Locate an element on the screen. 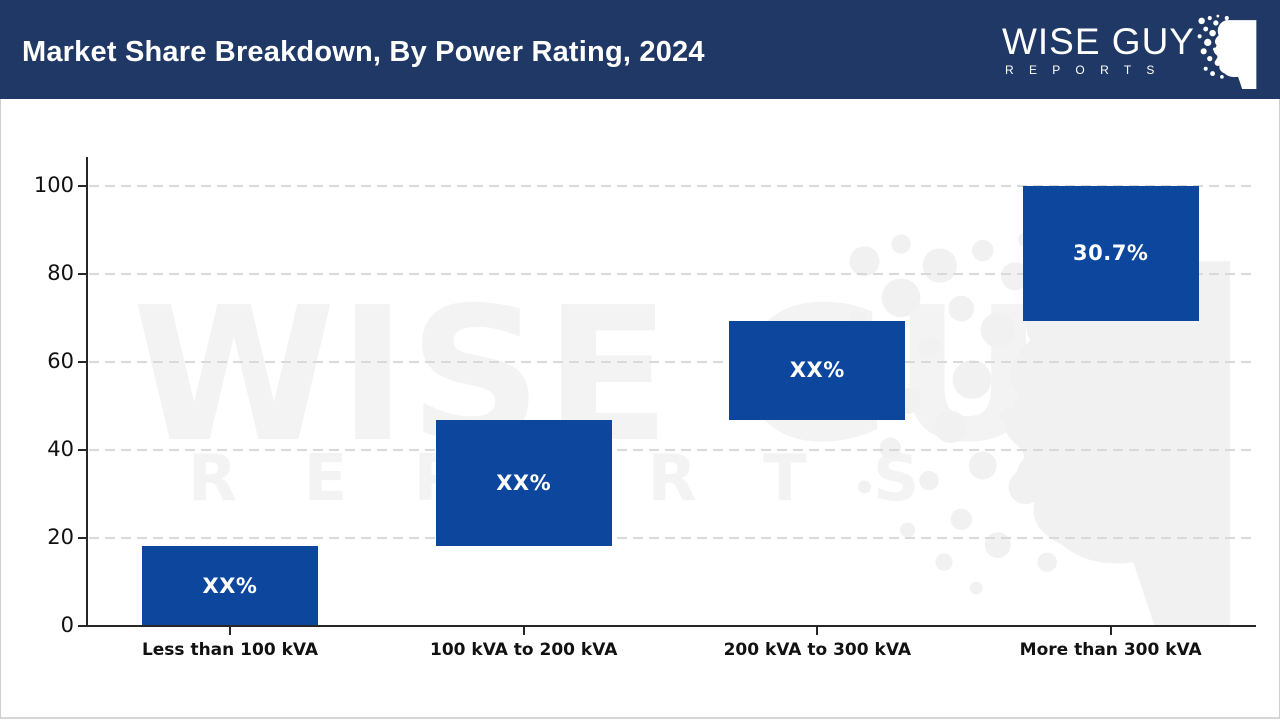 The width and height of the screenshot is (1280, 720). logo-subtext: R E P O R T S is located at coordinates (1082, 69).